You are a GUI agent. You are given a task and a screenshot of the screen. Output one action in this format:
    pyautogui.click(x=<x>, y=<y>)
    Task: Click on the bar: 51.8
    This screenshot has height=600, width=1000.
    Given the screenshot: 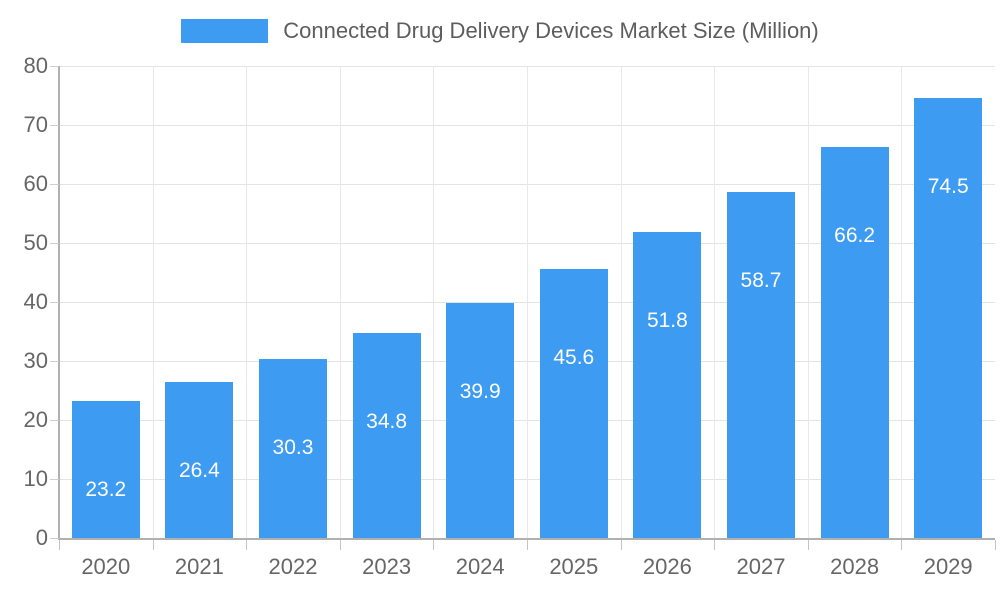 What is the action you would take?
    pyautogui.click(x=667, y=385)
    